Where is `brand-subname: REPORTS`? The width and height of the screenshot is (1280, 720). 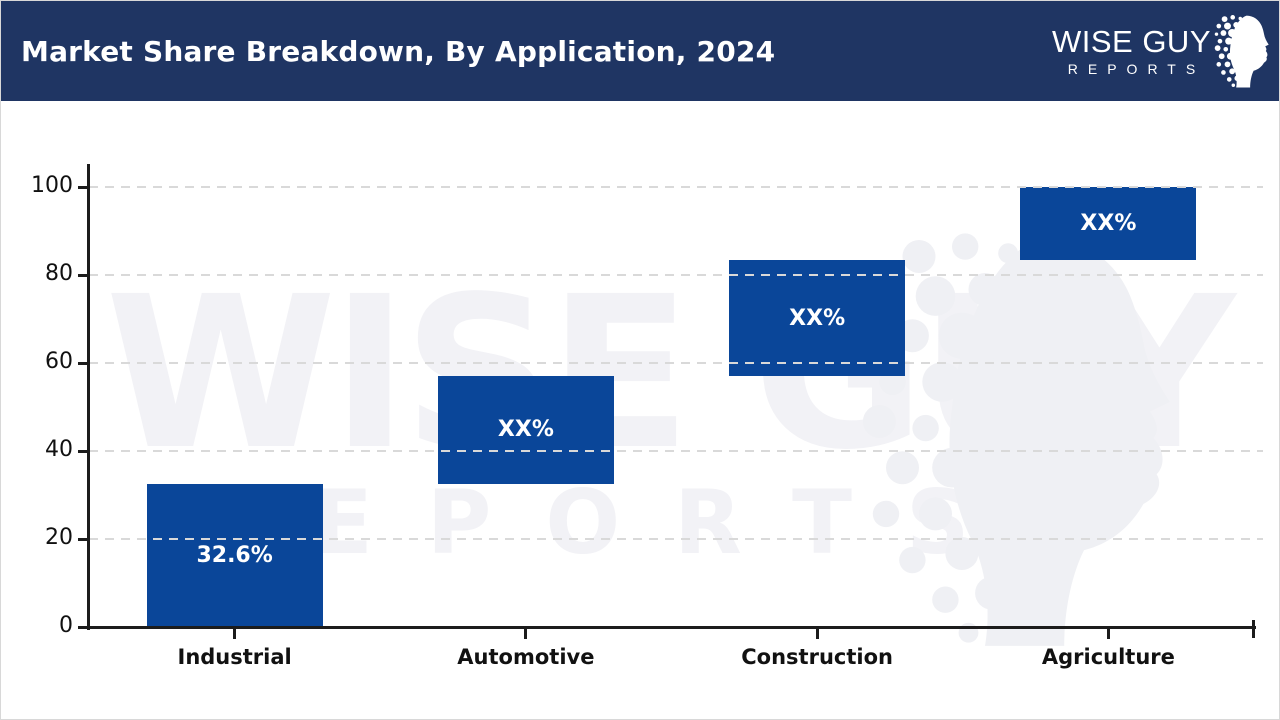 brand-subname: REPORTS is located at coordinates (1136, 69).